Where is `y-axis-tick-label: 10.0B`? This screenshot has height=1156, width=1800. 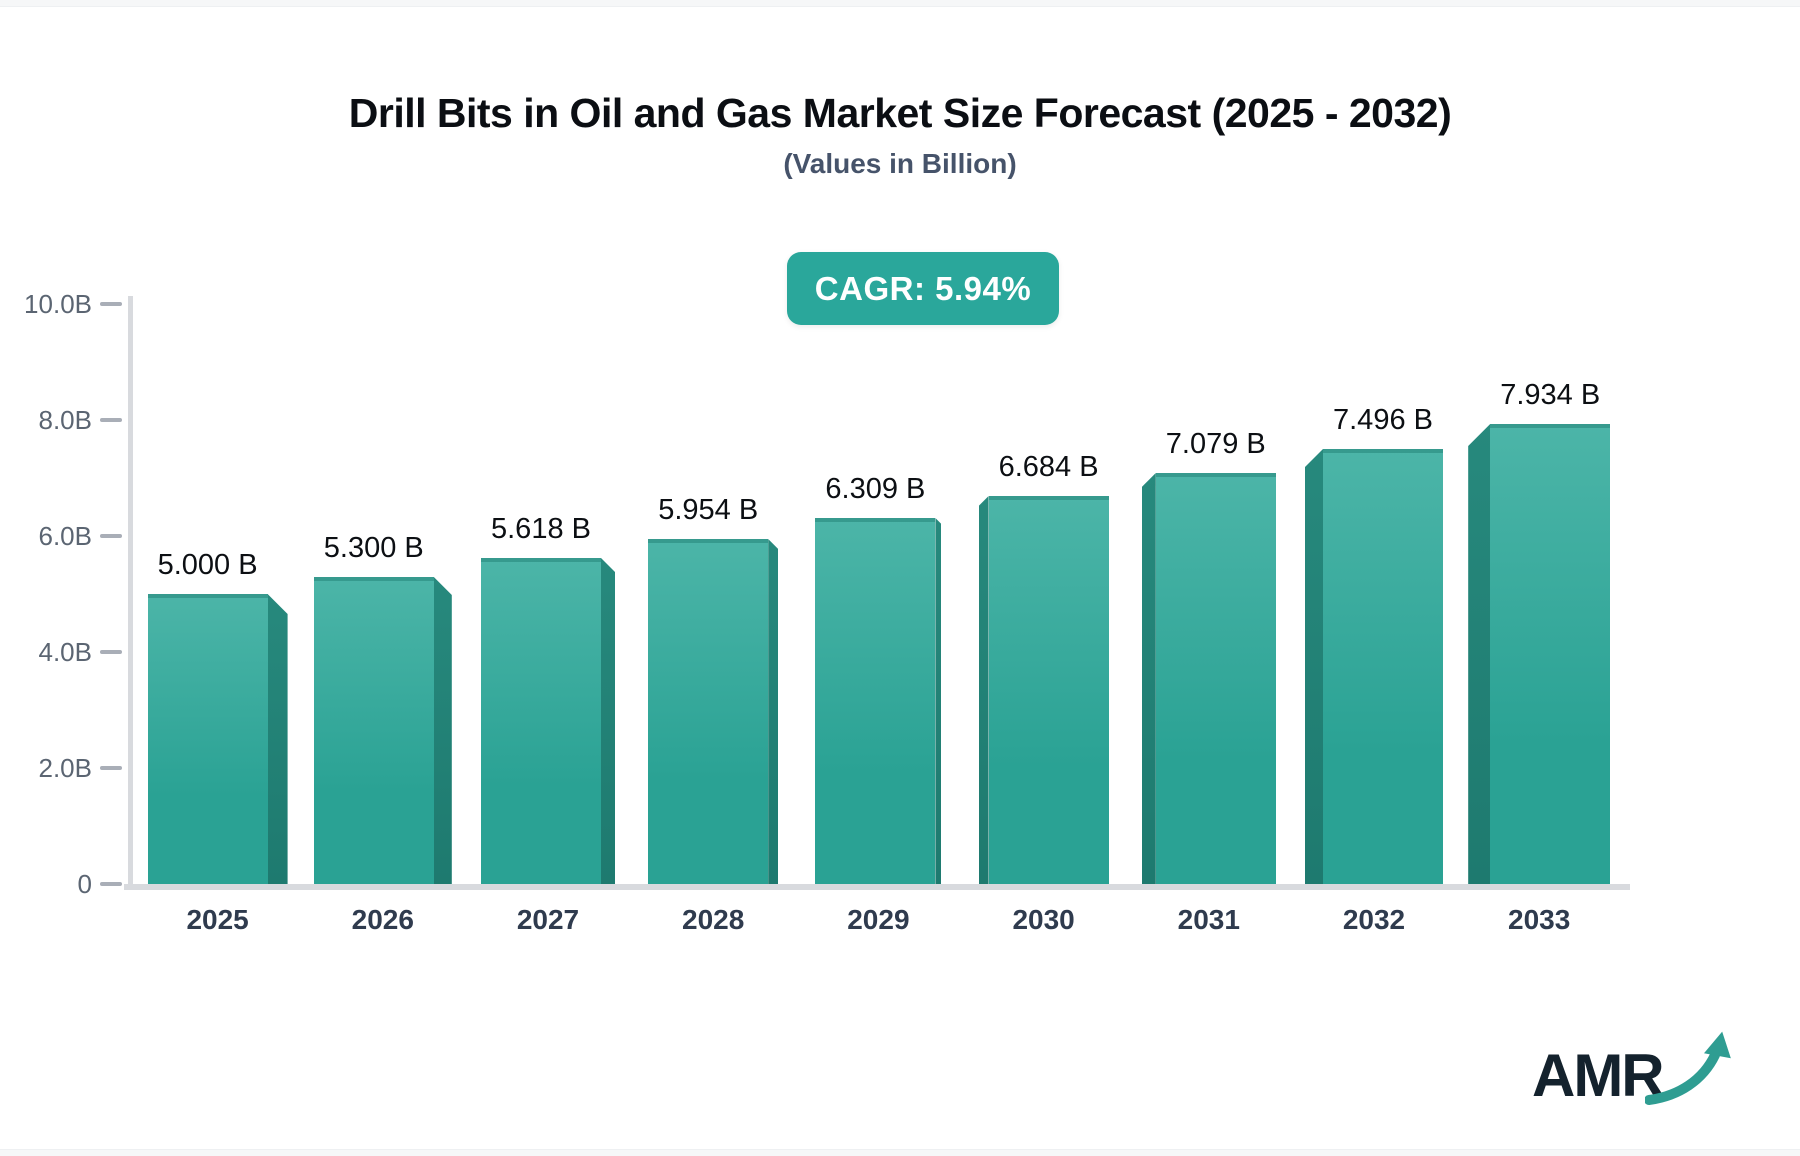 y-axis-tick-label: 10.0B is located at coordinates (58, 304).